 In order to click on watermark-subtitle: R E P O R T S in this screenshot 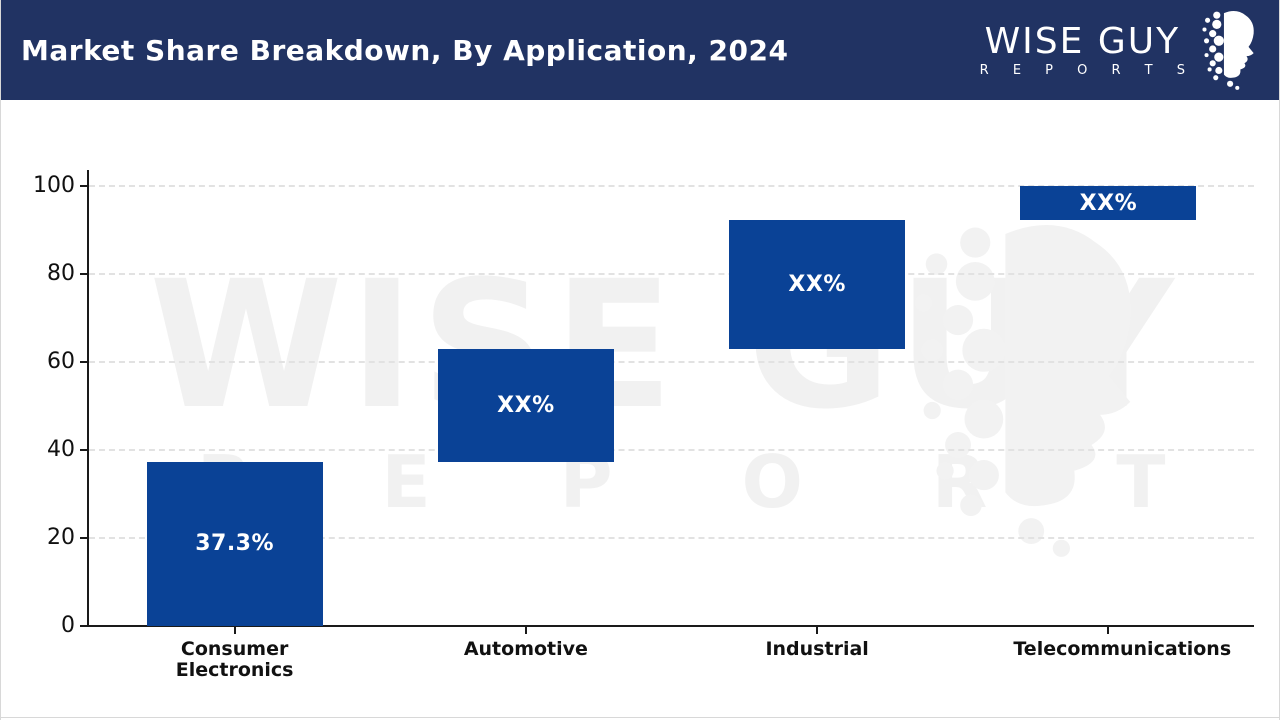, I will do `click(738, 482)`.